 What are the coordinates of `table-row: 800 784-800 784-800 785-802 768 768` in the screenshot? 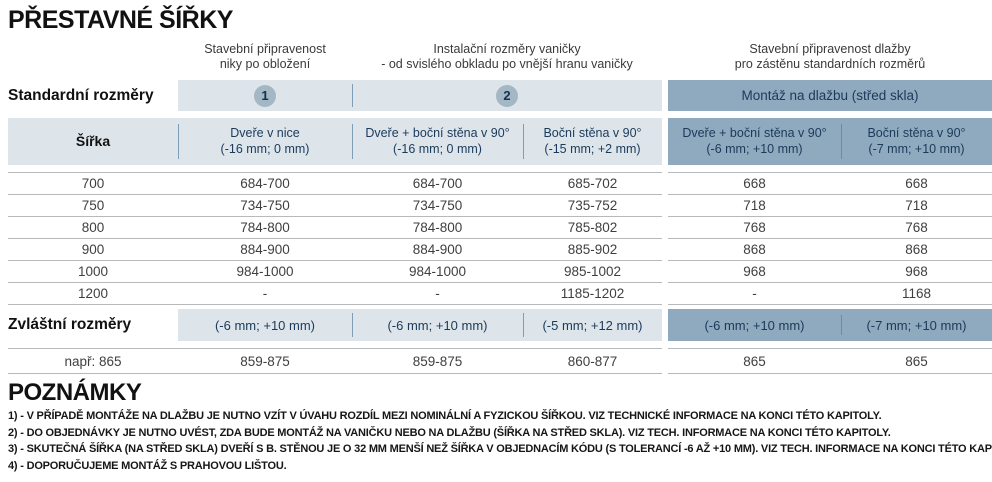 It's located at (500, 228).